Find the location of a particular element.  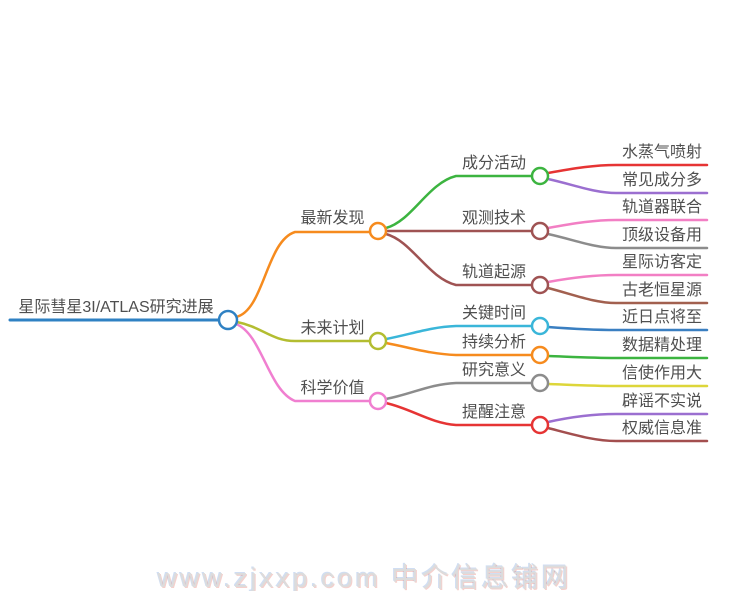

key-time-node-toggle is located at coordinates (540, 326).